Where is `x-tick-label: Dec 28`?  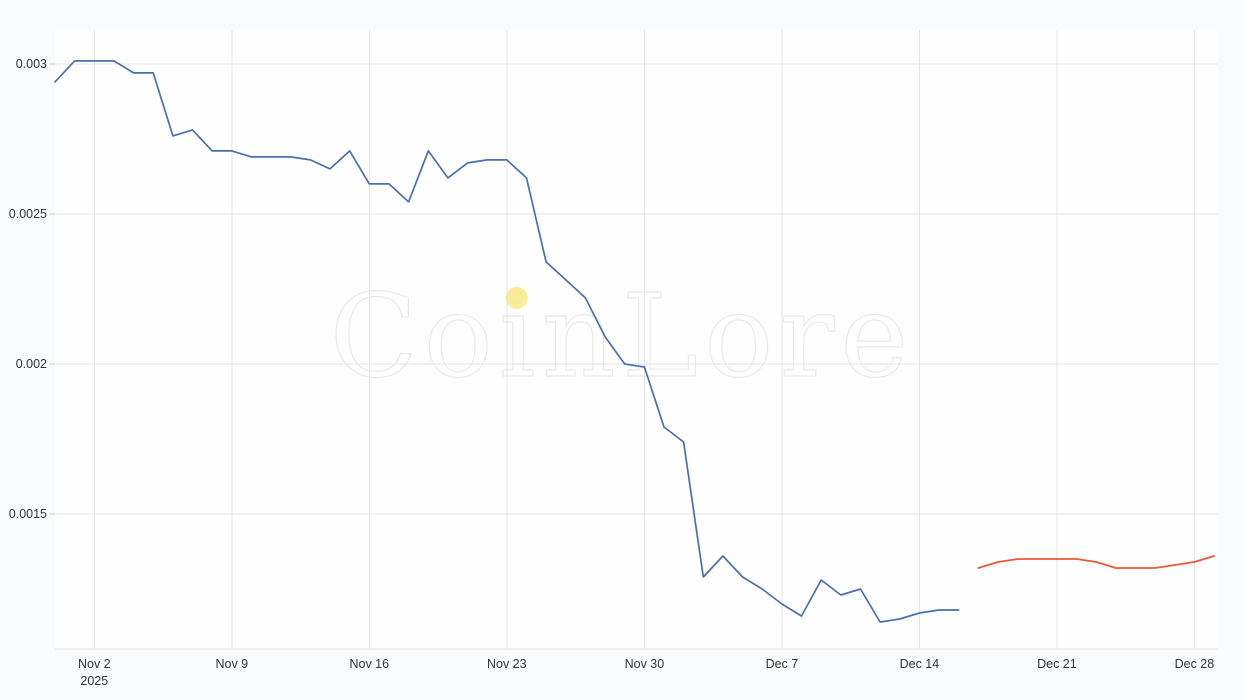
x-tick-label: Dec 28 is located at coordinates (1195, 664).